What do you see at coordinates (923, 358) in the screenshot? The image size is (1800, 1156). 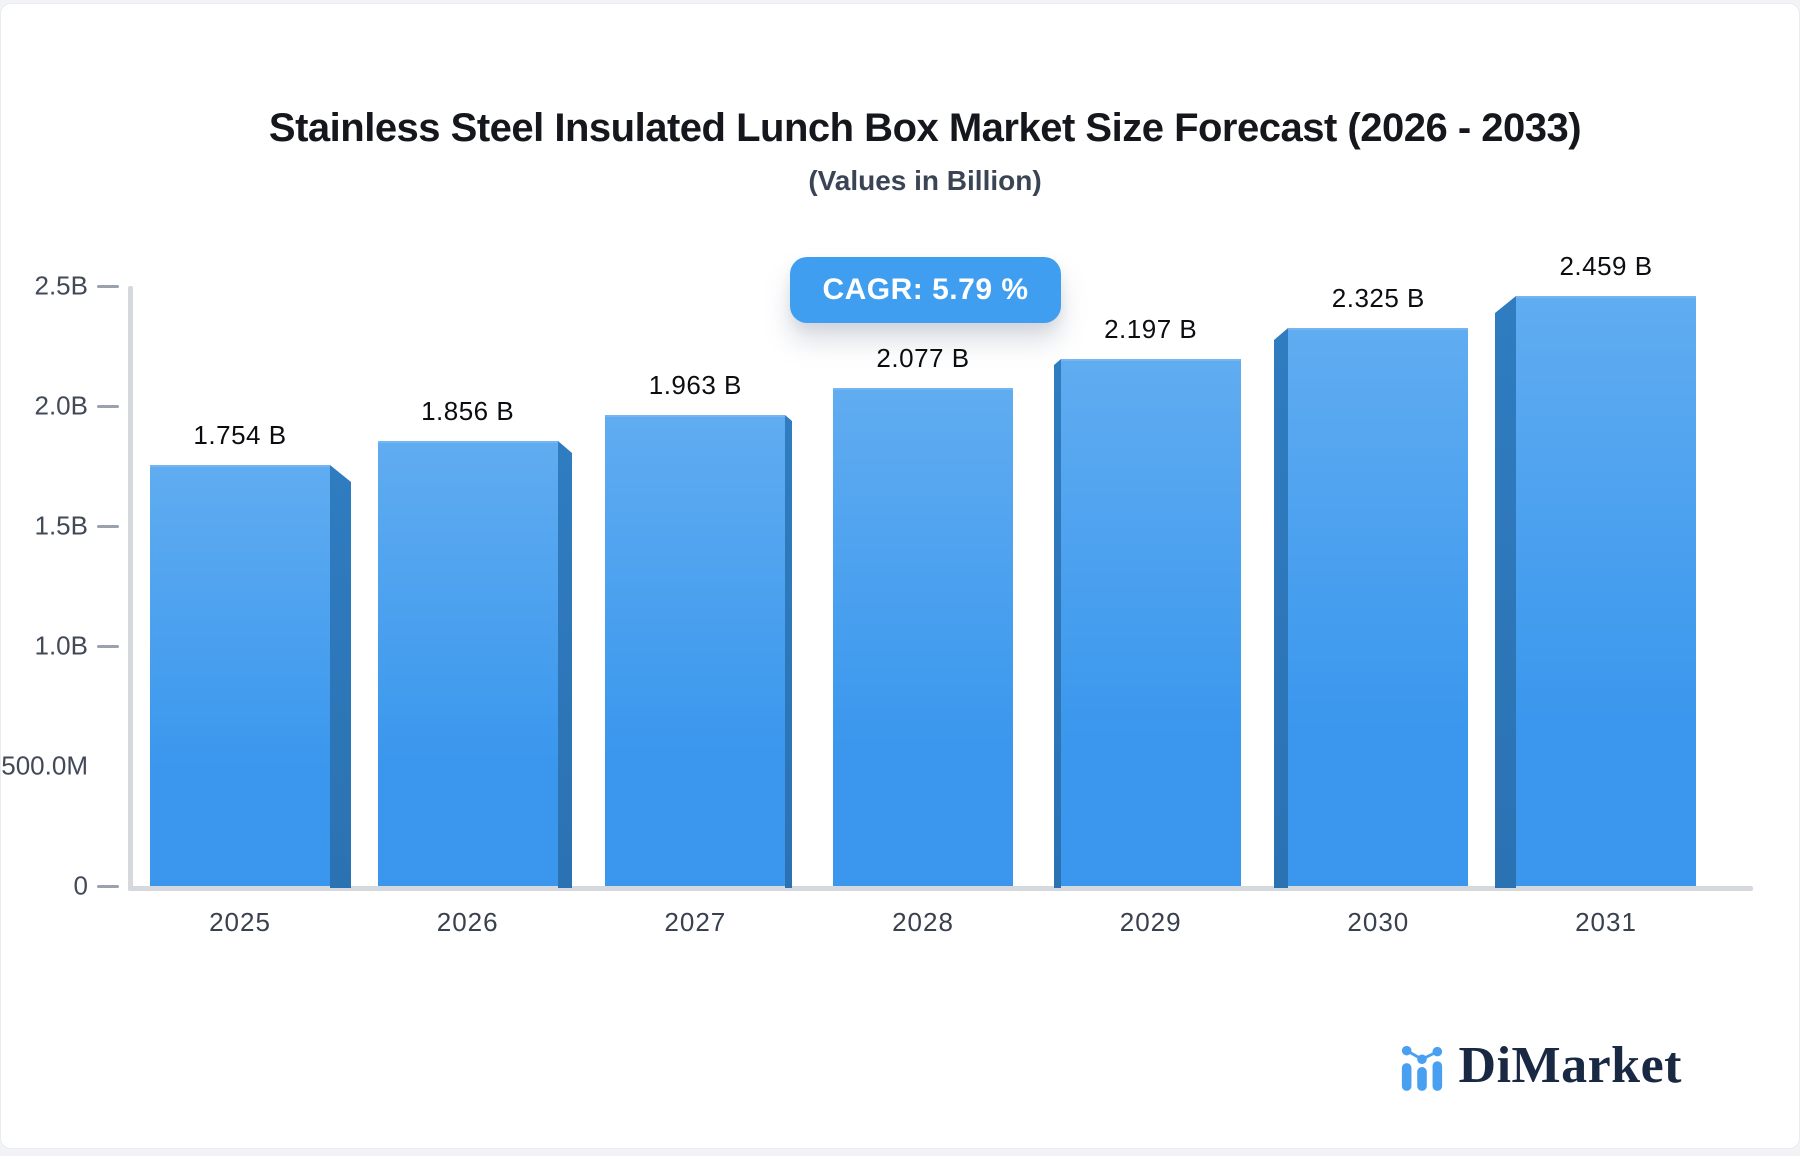 I see `bar-value-label: 2.077 B` at bounding box center [923, 358].